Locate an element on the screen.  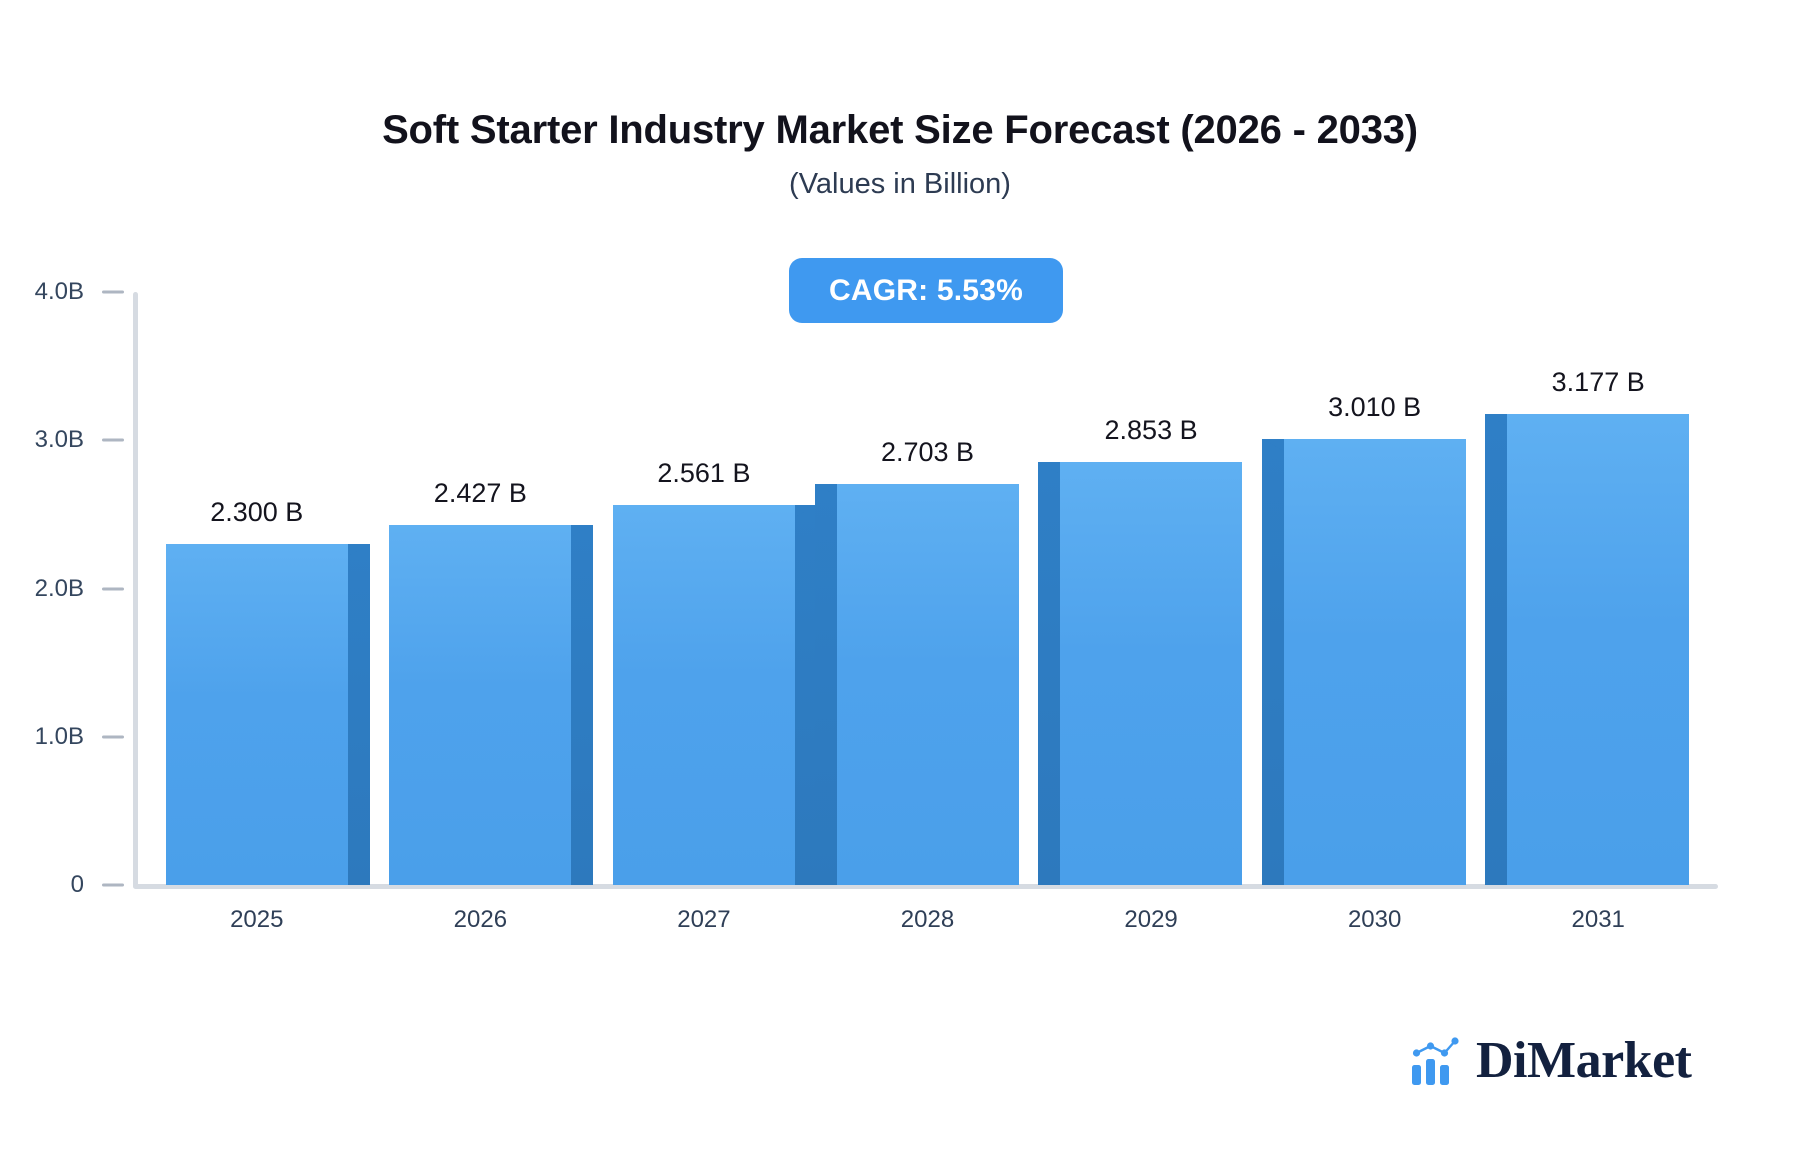
bar-value-label: 2.703 B is located at coordinates (927, 452).